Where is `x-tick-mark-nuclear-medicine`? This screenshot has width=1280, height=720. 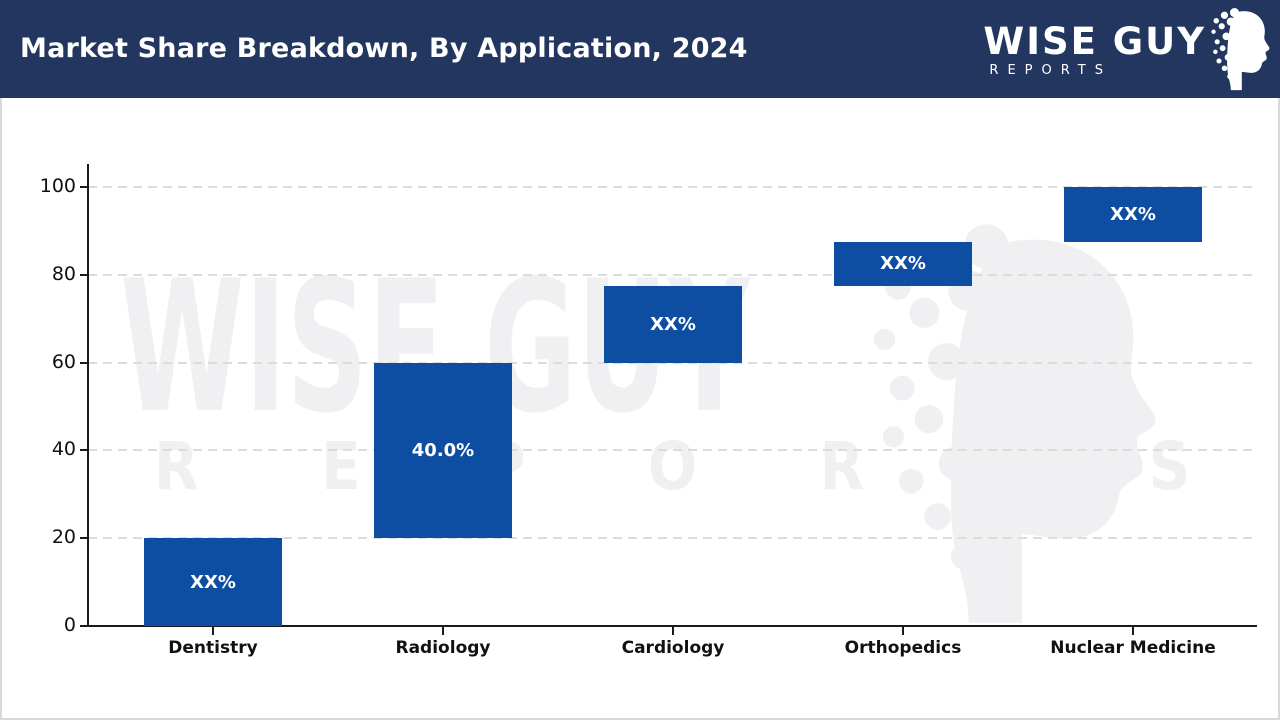 x-tick-mark-nuclear-medicine is located at coordinates (1133, 631).